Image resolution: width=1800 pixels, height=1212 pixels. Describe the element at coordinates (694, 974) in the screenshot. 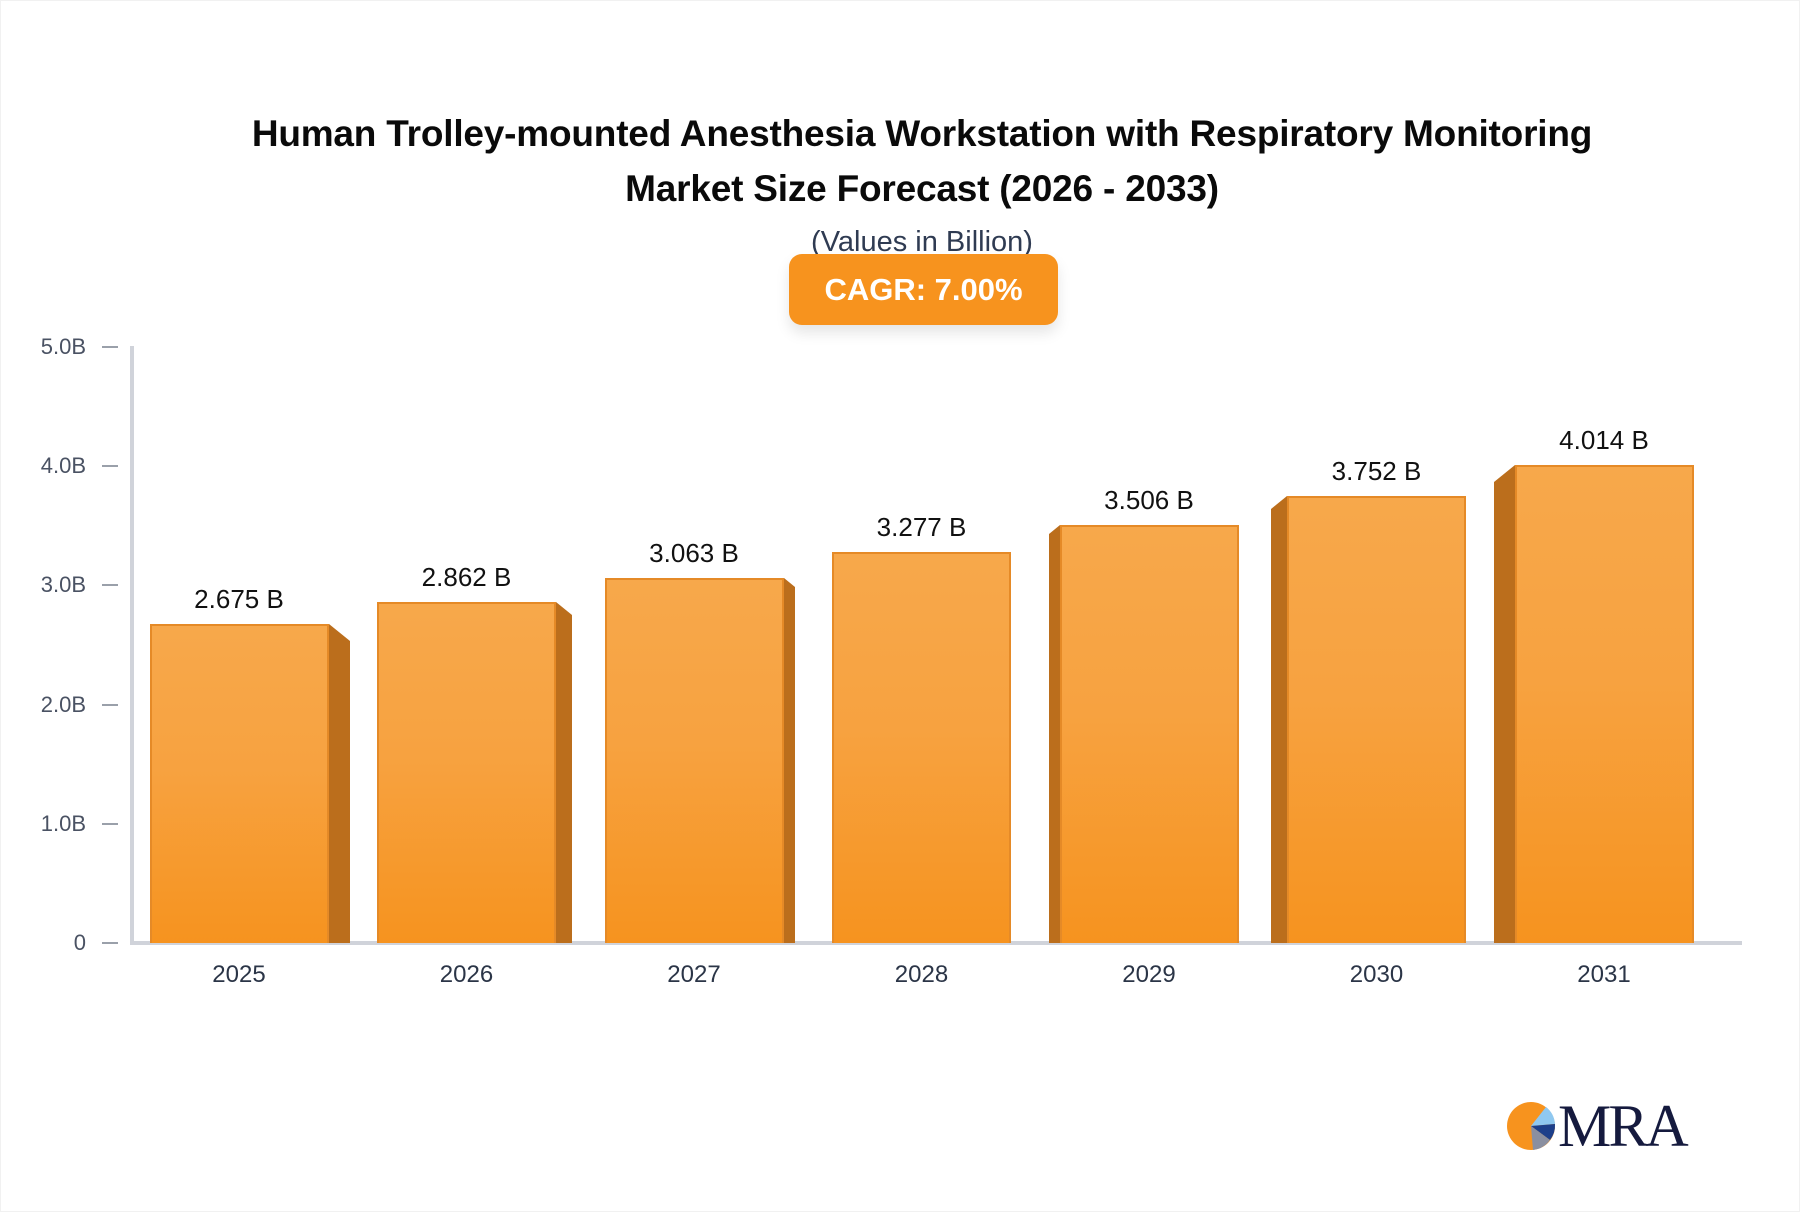

I see `x-tick-label: 2027` at that location.